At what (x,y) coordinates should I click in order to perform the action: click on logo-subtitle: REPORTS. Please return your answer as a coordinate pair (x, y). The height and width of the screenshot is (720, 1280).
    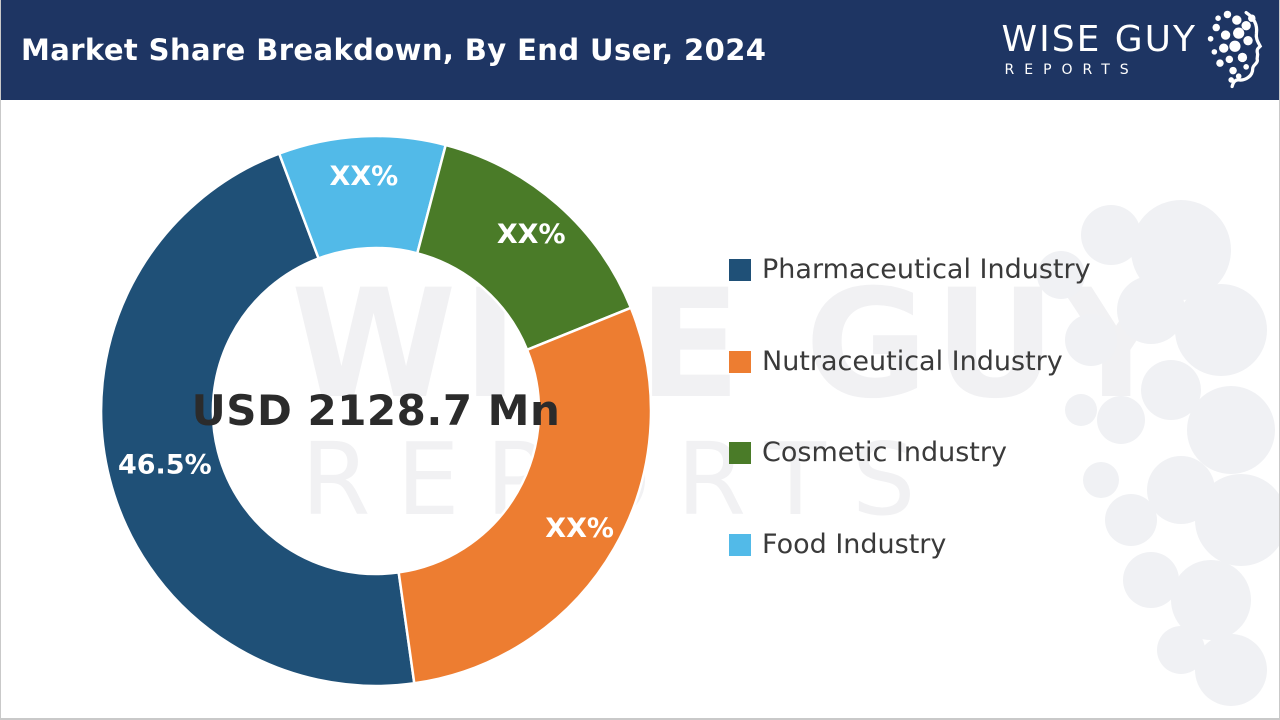
    Looking at the image, I should click on (1071, 70).